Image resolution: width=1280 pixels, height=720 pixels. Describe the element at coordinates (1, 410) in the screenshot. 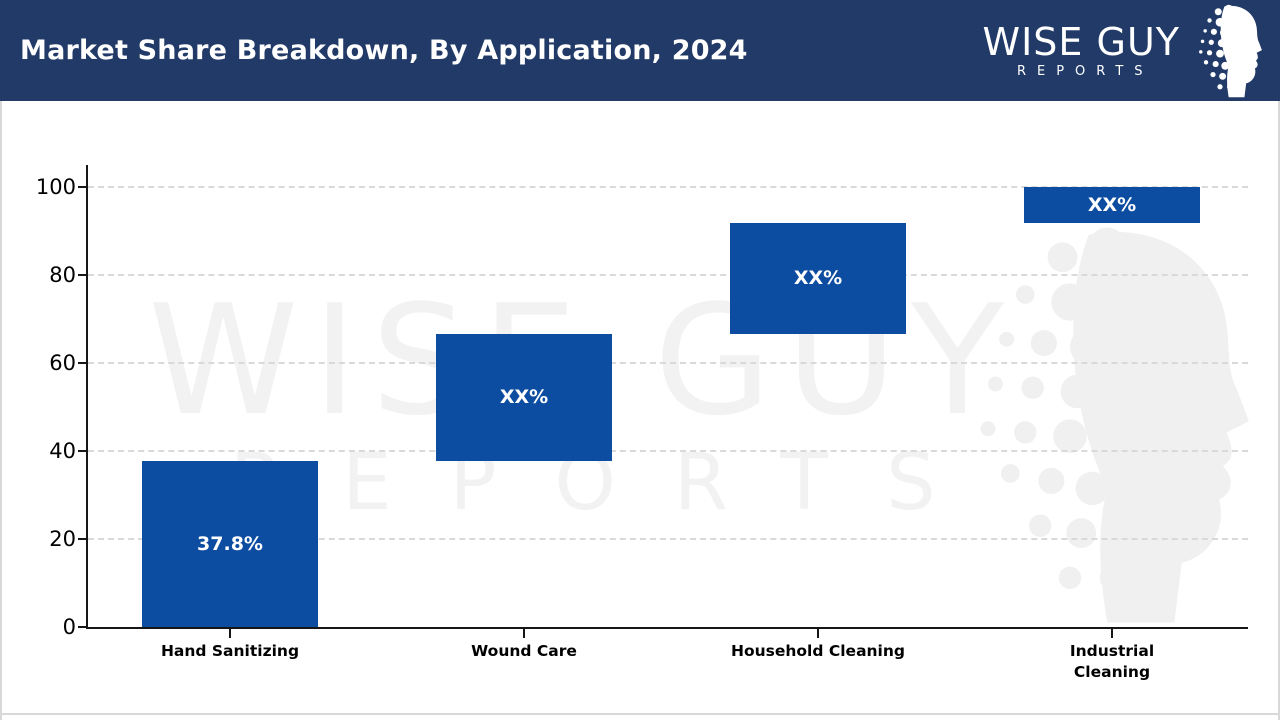

I see `card-border-left` at that location.